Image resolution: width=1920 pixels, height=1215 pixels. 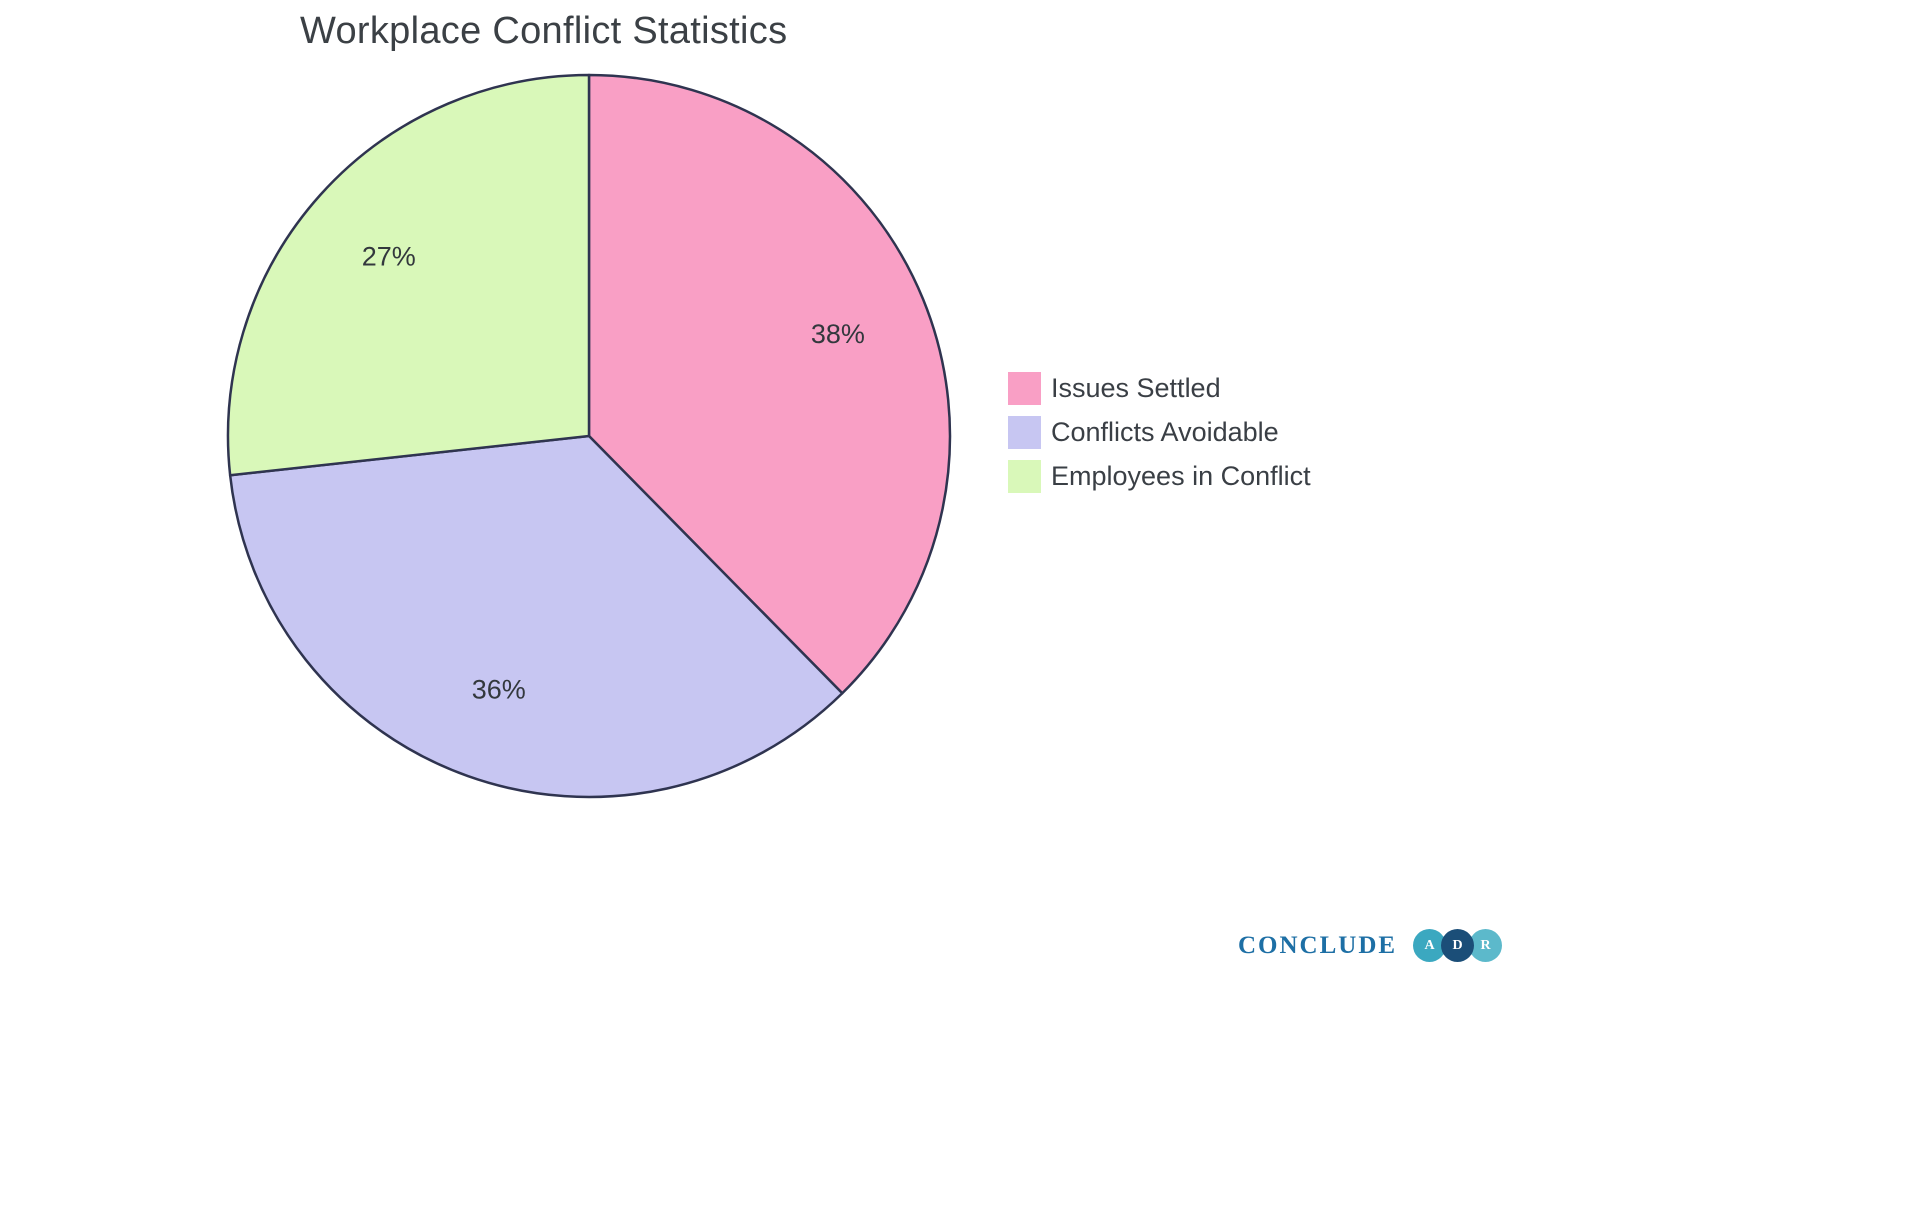 I want to click on pie-slice-conflicts-avoidable, so click(x=536, y=616).